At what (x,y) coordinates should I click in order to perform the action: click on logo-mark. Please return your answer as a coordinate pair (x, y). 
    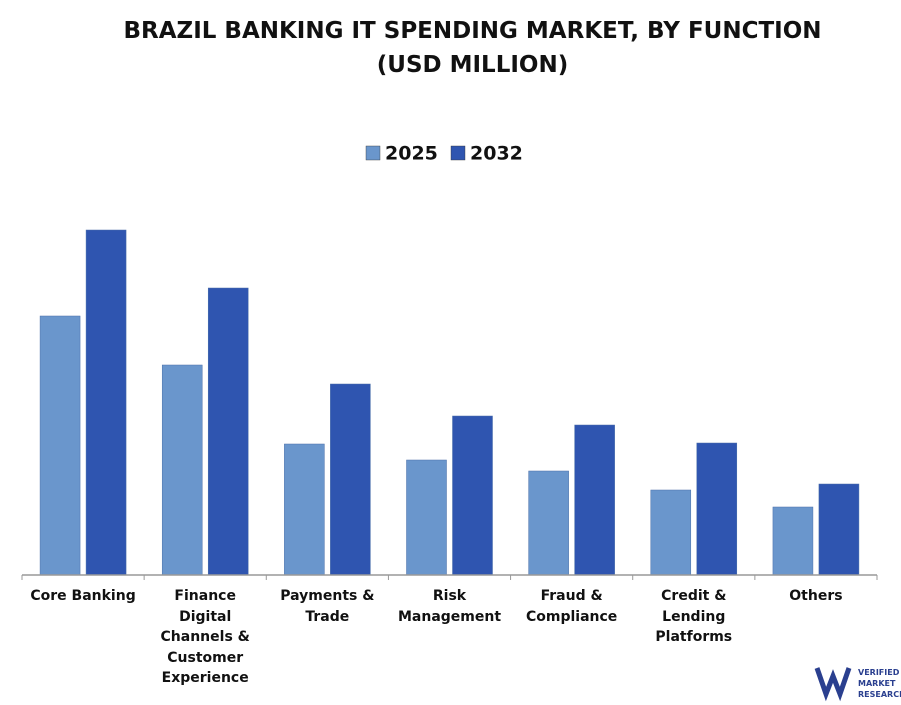
    Looking at the image, I should click on (833, 684).